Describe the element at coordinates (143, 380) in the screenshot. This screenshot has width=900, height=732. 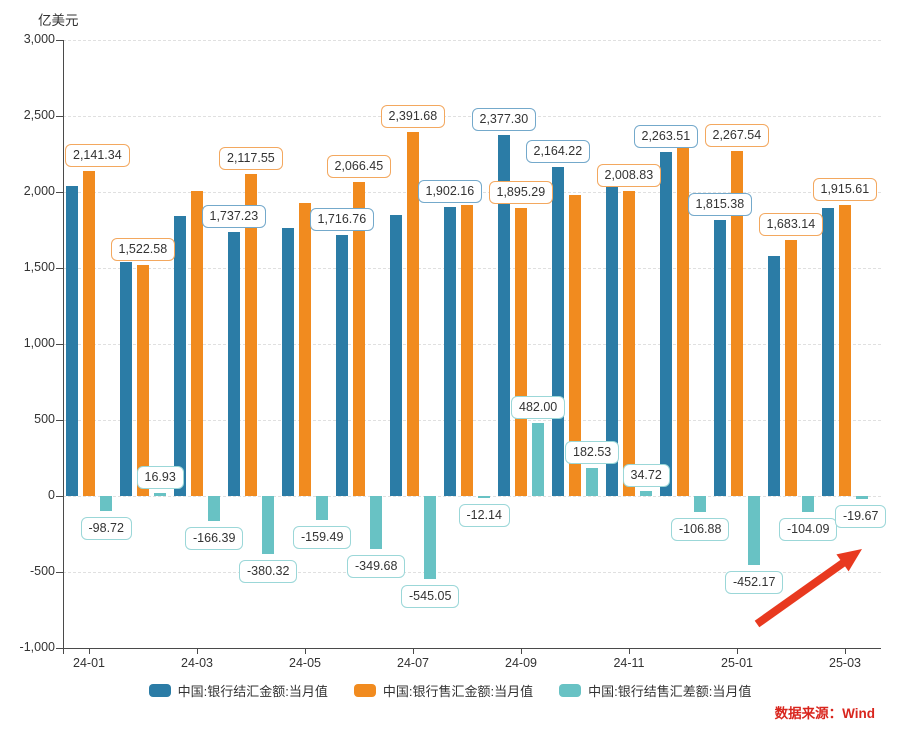
I see `bar-中国:银行售汇金额:当月值-24-02` at that location.